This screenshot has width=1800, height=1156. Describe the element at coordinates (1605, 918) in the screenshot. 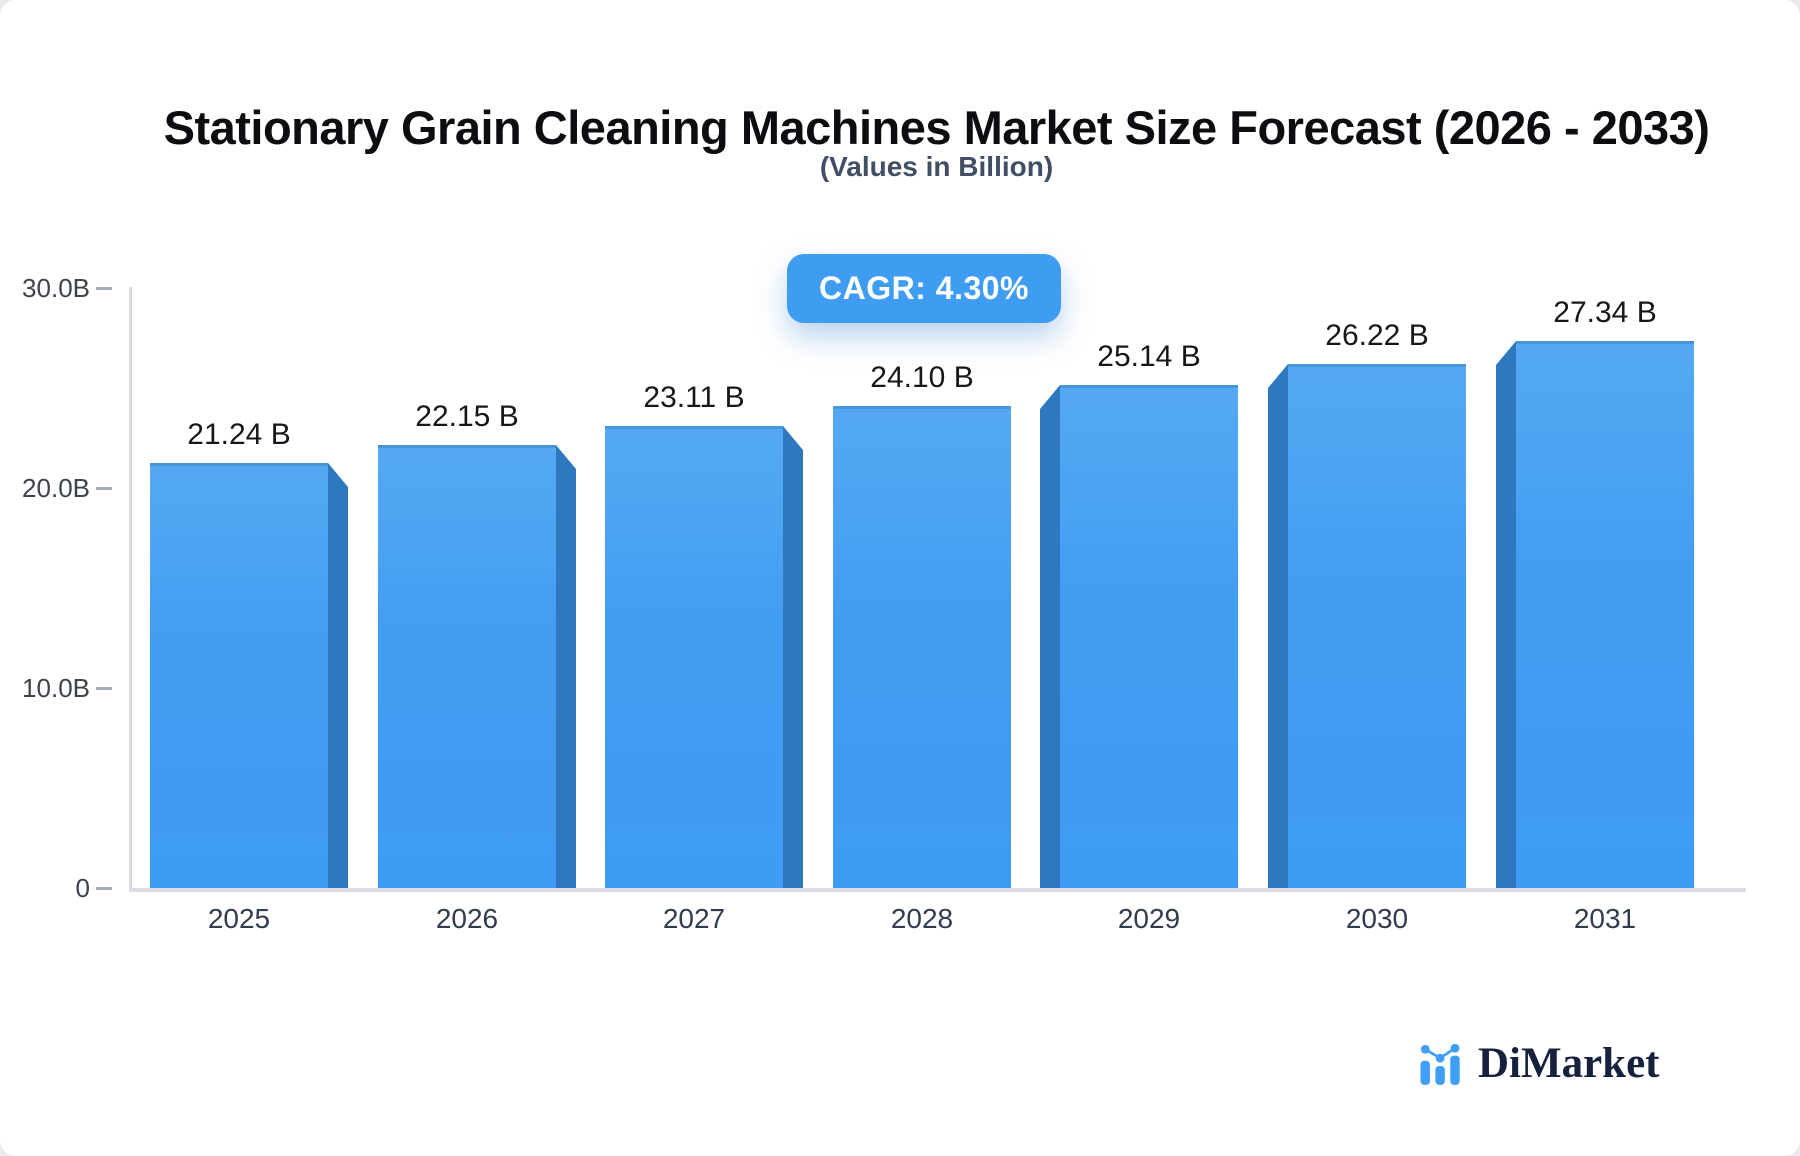

I see `x-axis-label-2031: 2031` at that location.